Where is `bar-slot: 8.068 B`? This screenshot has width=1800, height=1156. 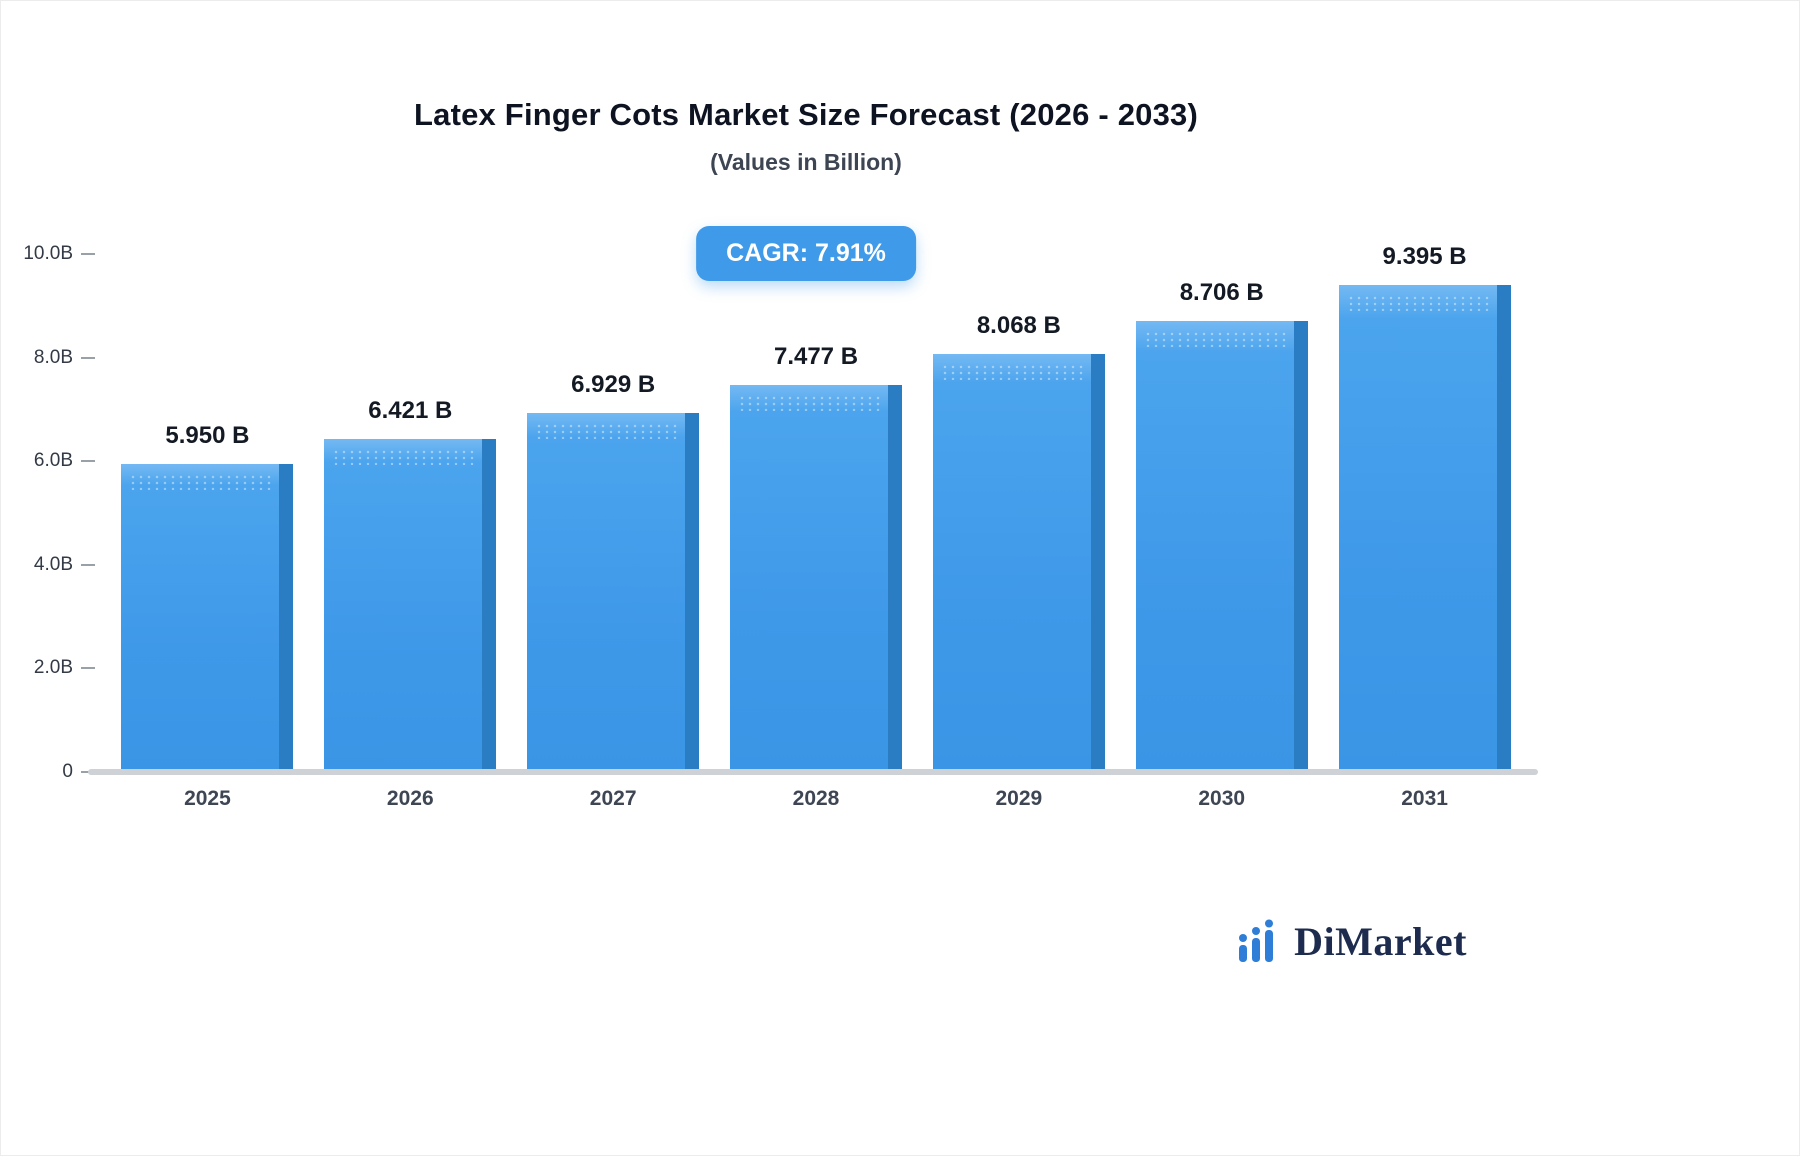
bar-slot: 8.068 B is located at coordinates (1018, 513).